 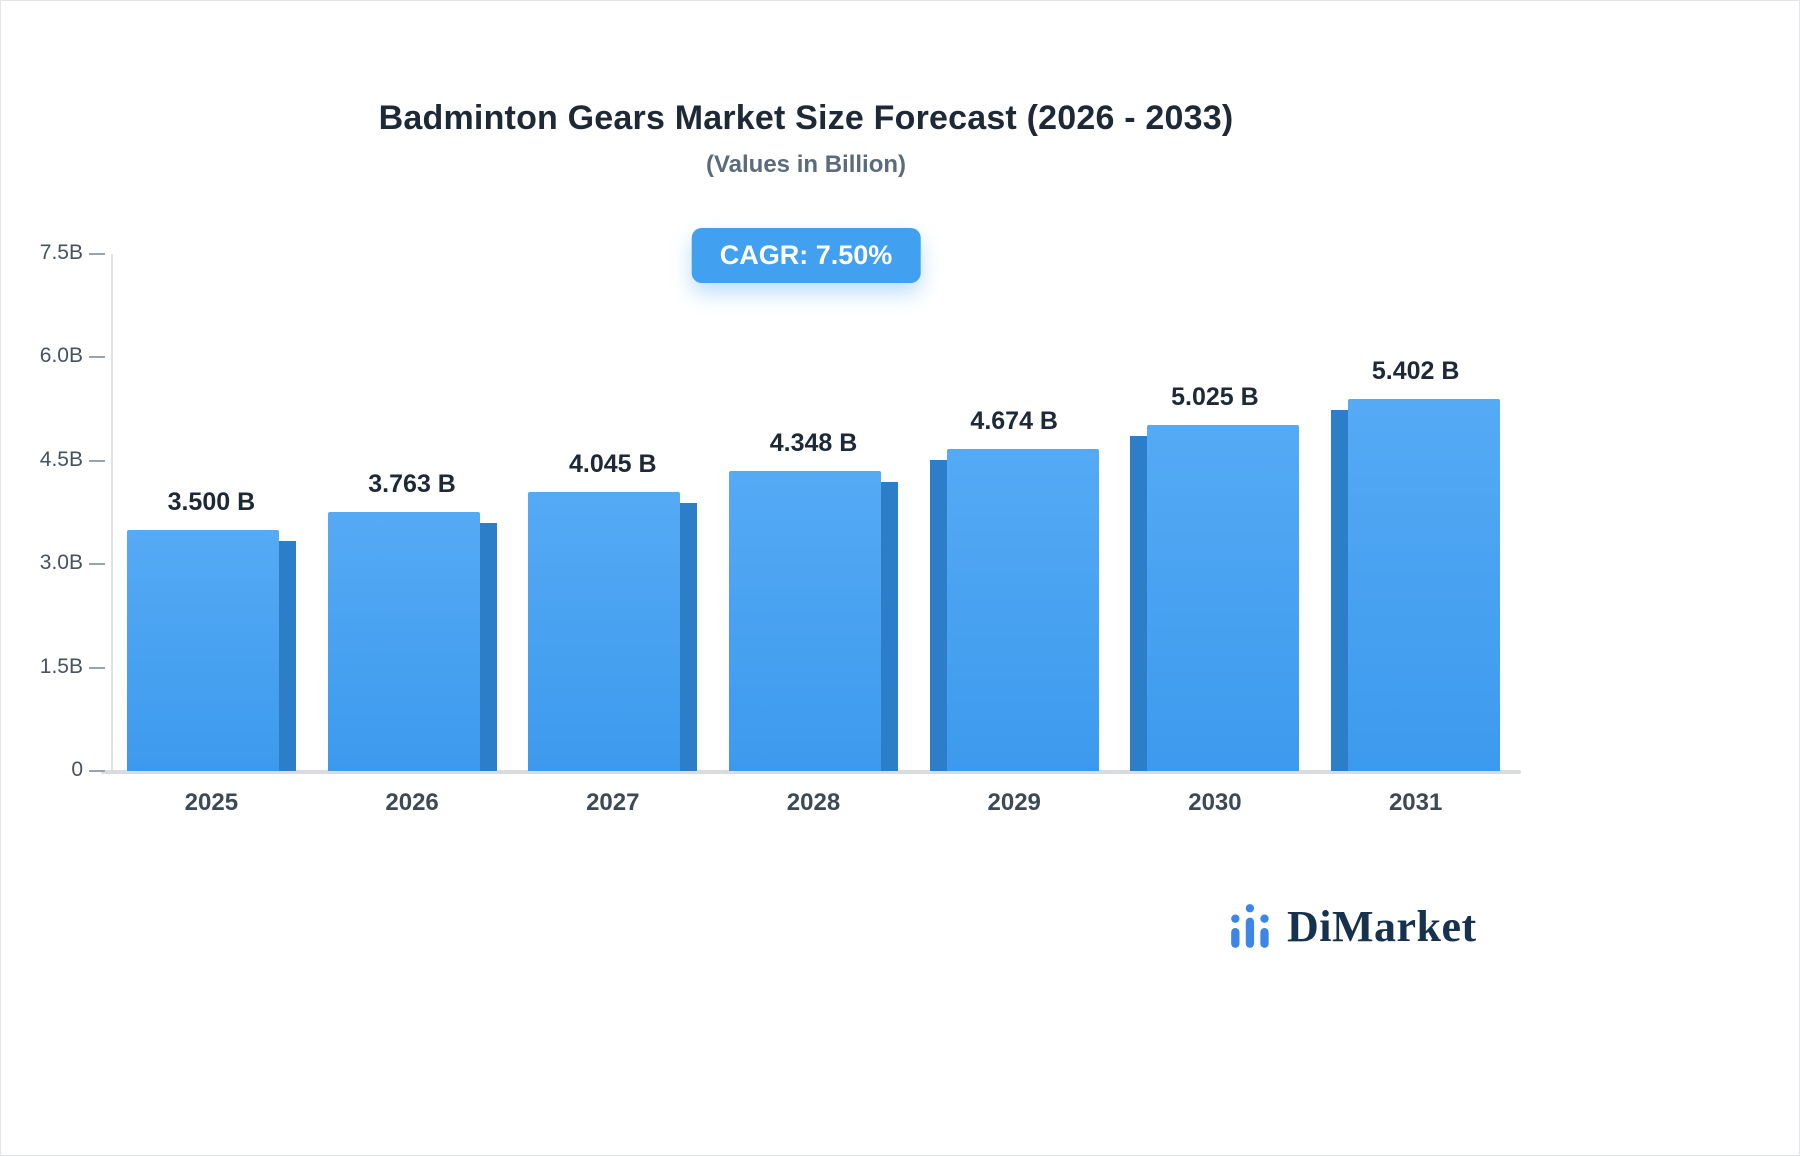 I want to click on bar-value-label: 4.348 B, so click(x=813, y=443).